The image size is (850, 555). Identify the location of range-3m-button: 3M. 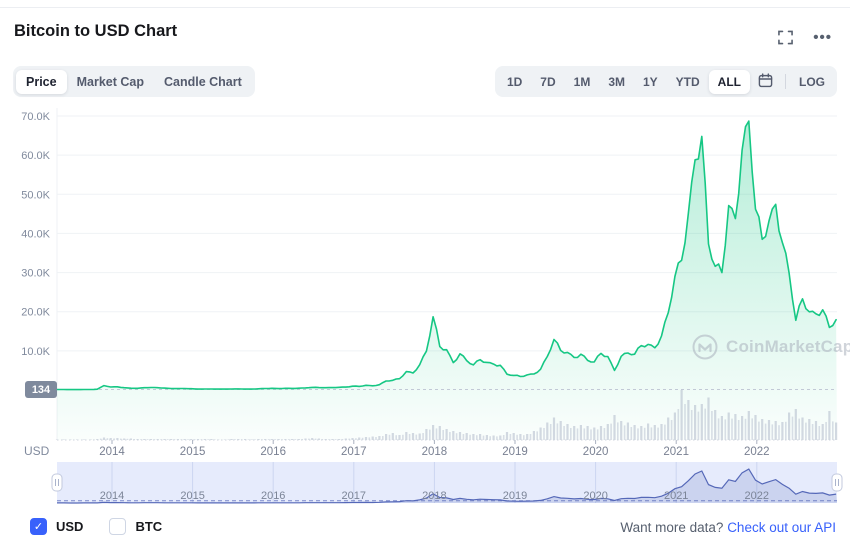
(616, 82).